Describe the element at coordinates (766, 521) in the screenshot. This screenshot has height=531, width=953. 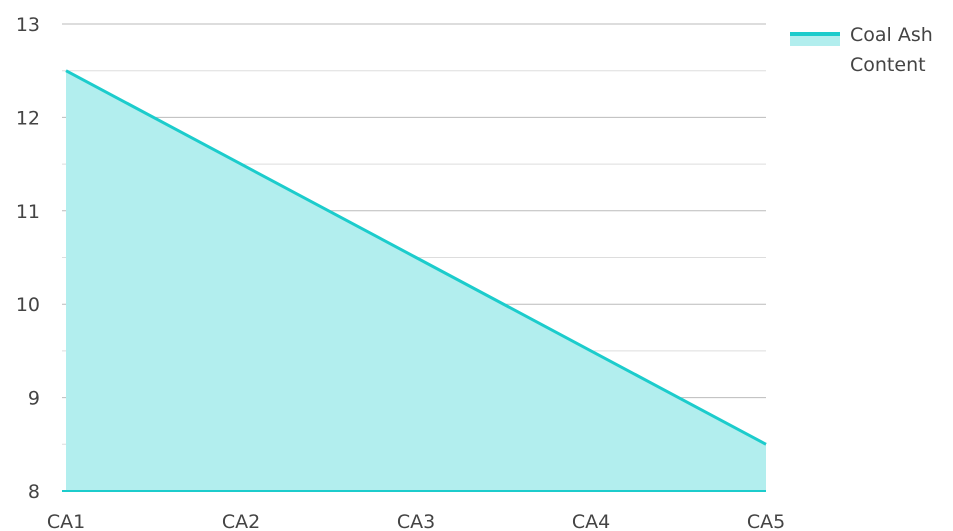
I see `x-tick-label: CA5` at that location.